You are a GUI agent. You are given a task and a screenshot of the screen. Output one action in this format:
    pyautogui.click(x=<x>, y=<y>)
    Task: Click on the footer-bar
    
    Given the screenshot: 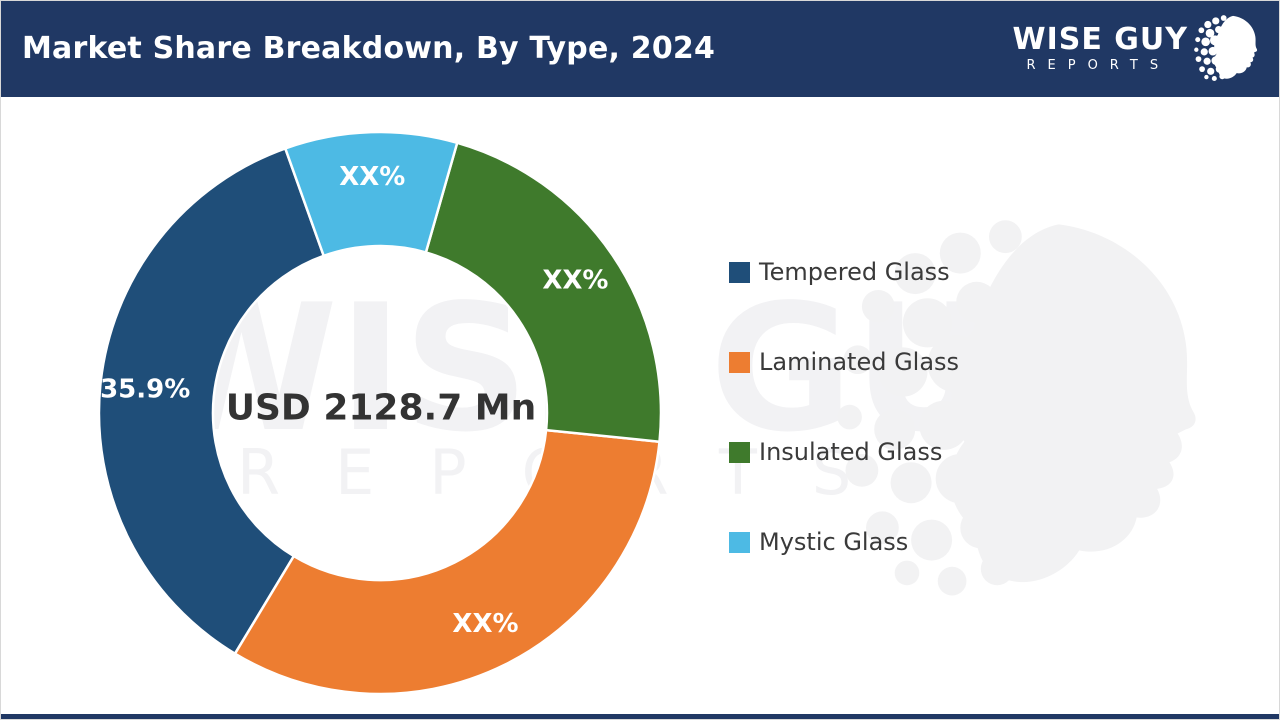 What is the action you would take?
    pyautogui.click(x=640, y=717)
    